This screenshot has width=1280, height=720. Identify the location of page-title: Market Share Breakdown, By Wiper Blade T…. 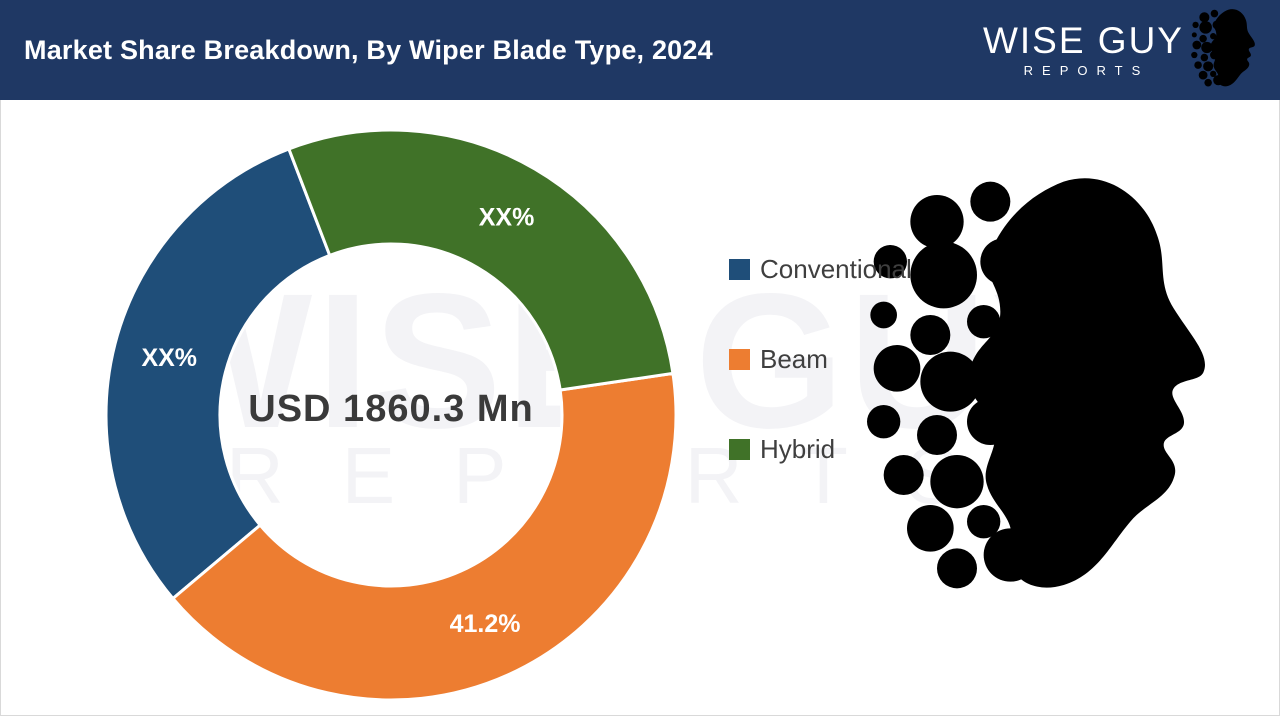
(368, 49).